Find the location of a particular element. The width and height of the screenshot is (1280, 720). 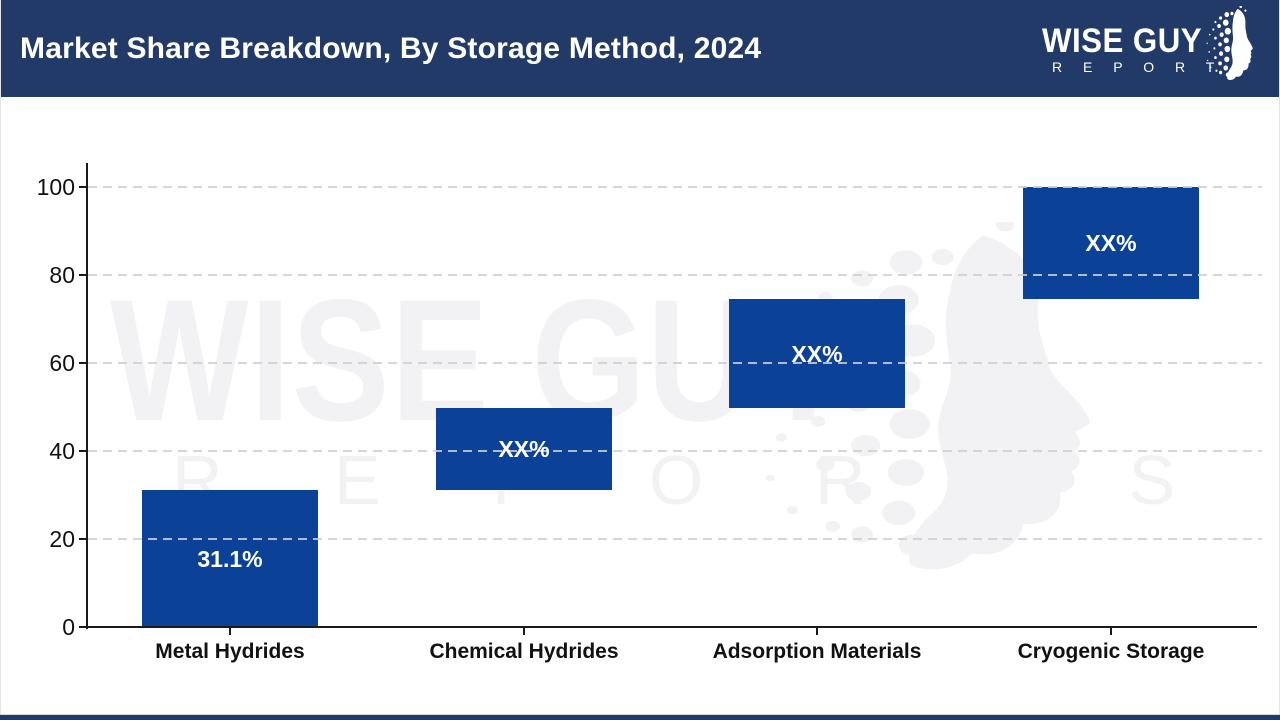

x-category-label: Cryogenic Storage is located at coordinates (1111, 651).